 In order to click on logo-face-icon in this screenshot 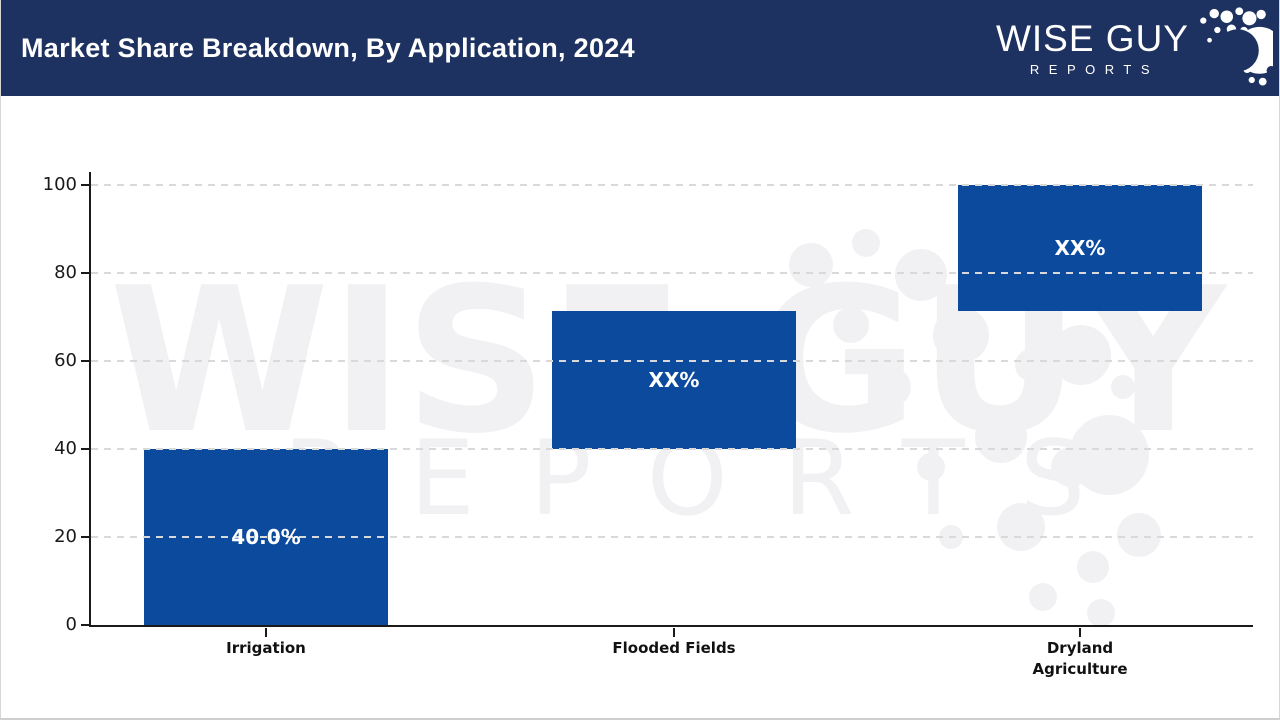, I will do `click(1236, 46)`.